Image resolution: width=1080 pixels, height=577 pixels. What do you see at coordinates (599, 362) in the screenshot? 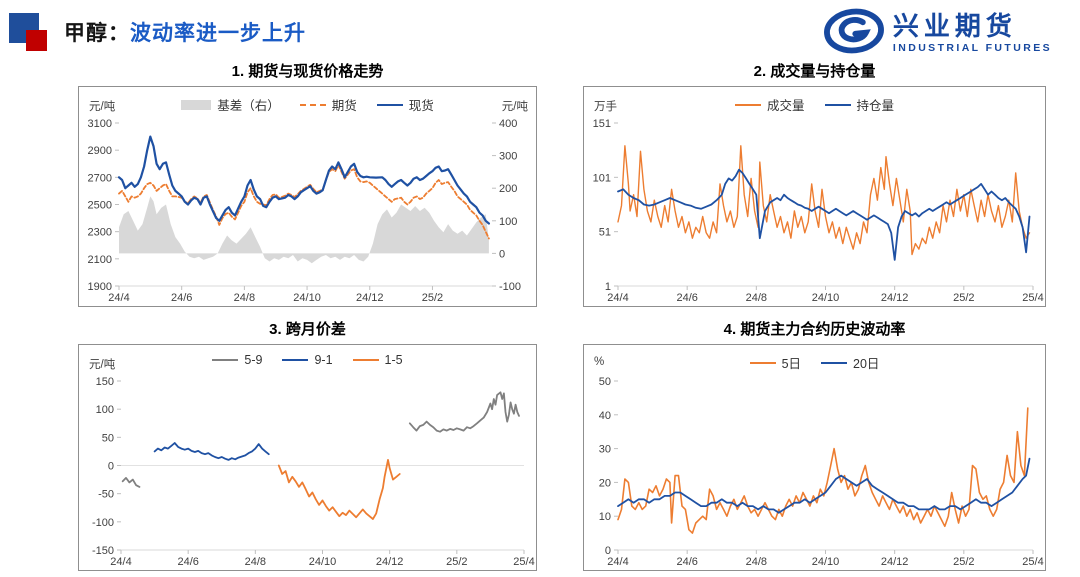
I see `left-axis-unit: %` at bounding box center [599, 362].